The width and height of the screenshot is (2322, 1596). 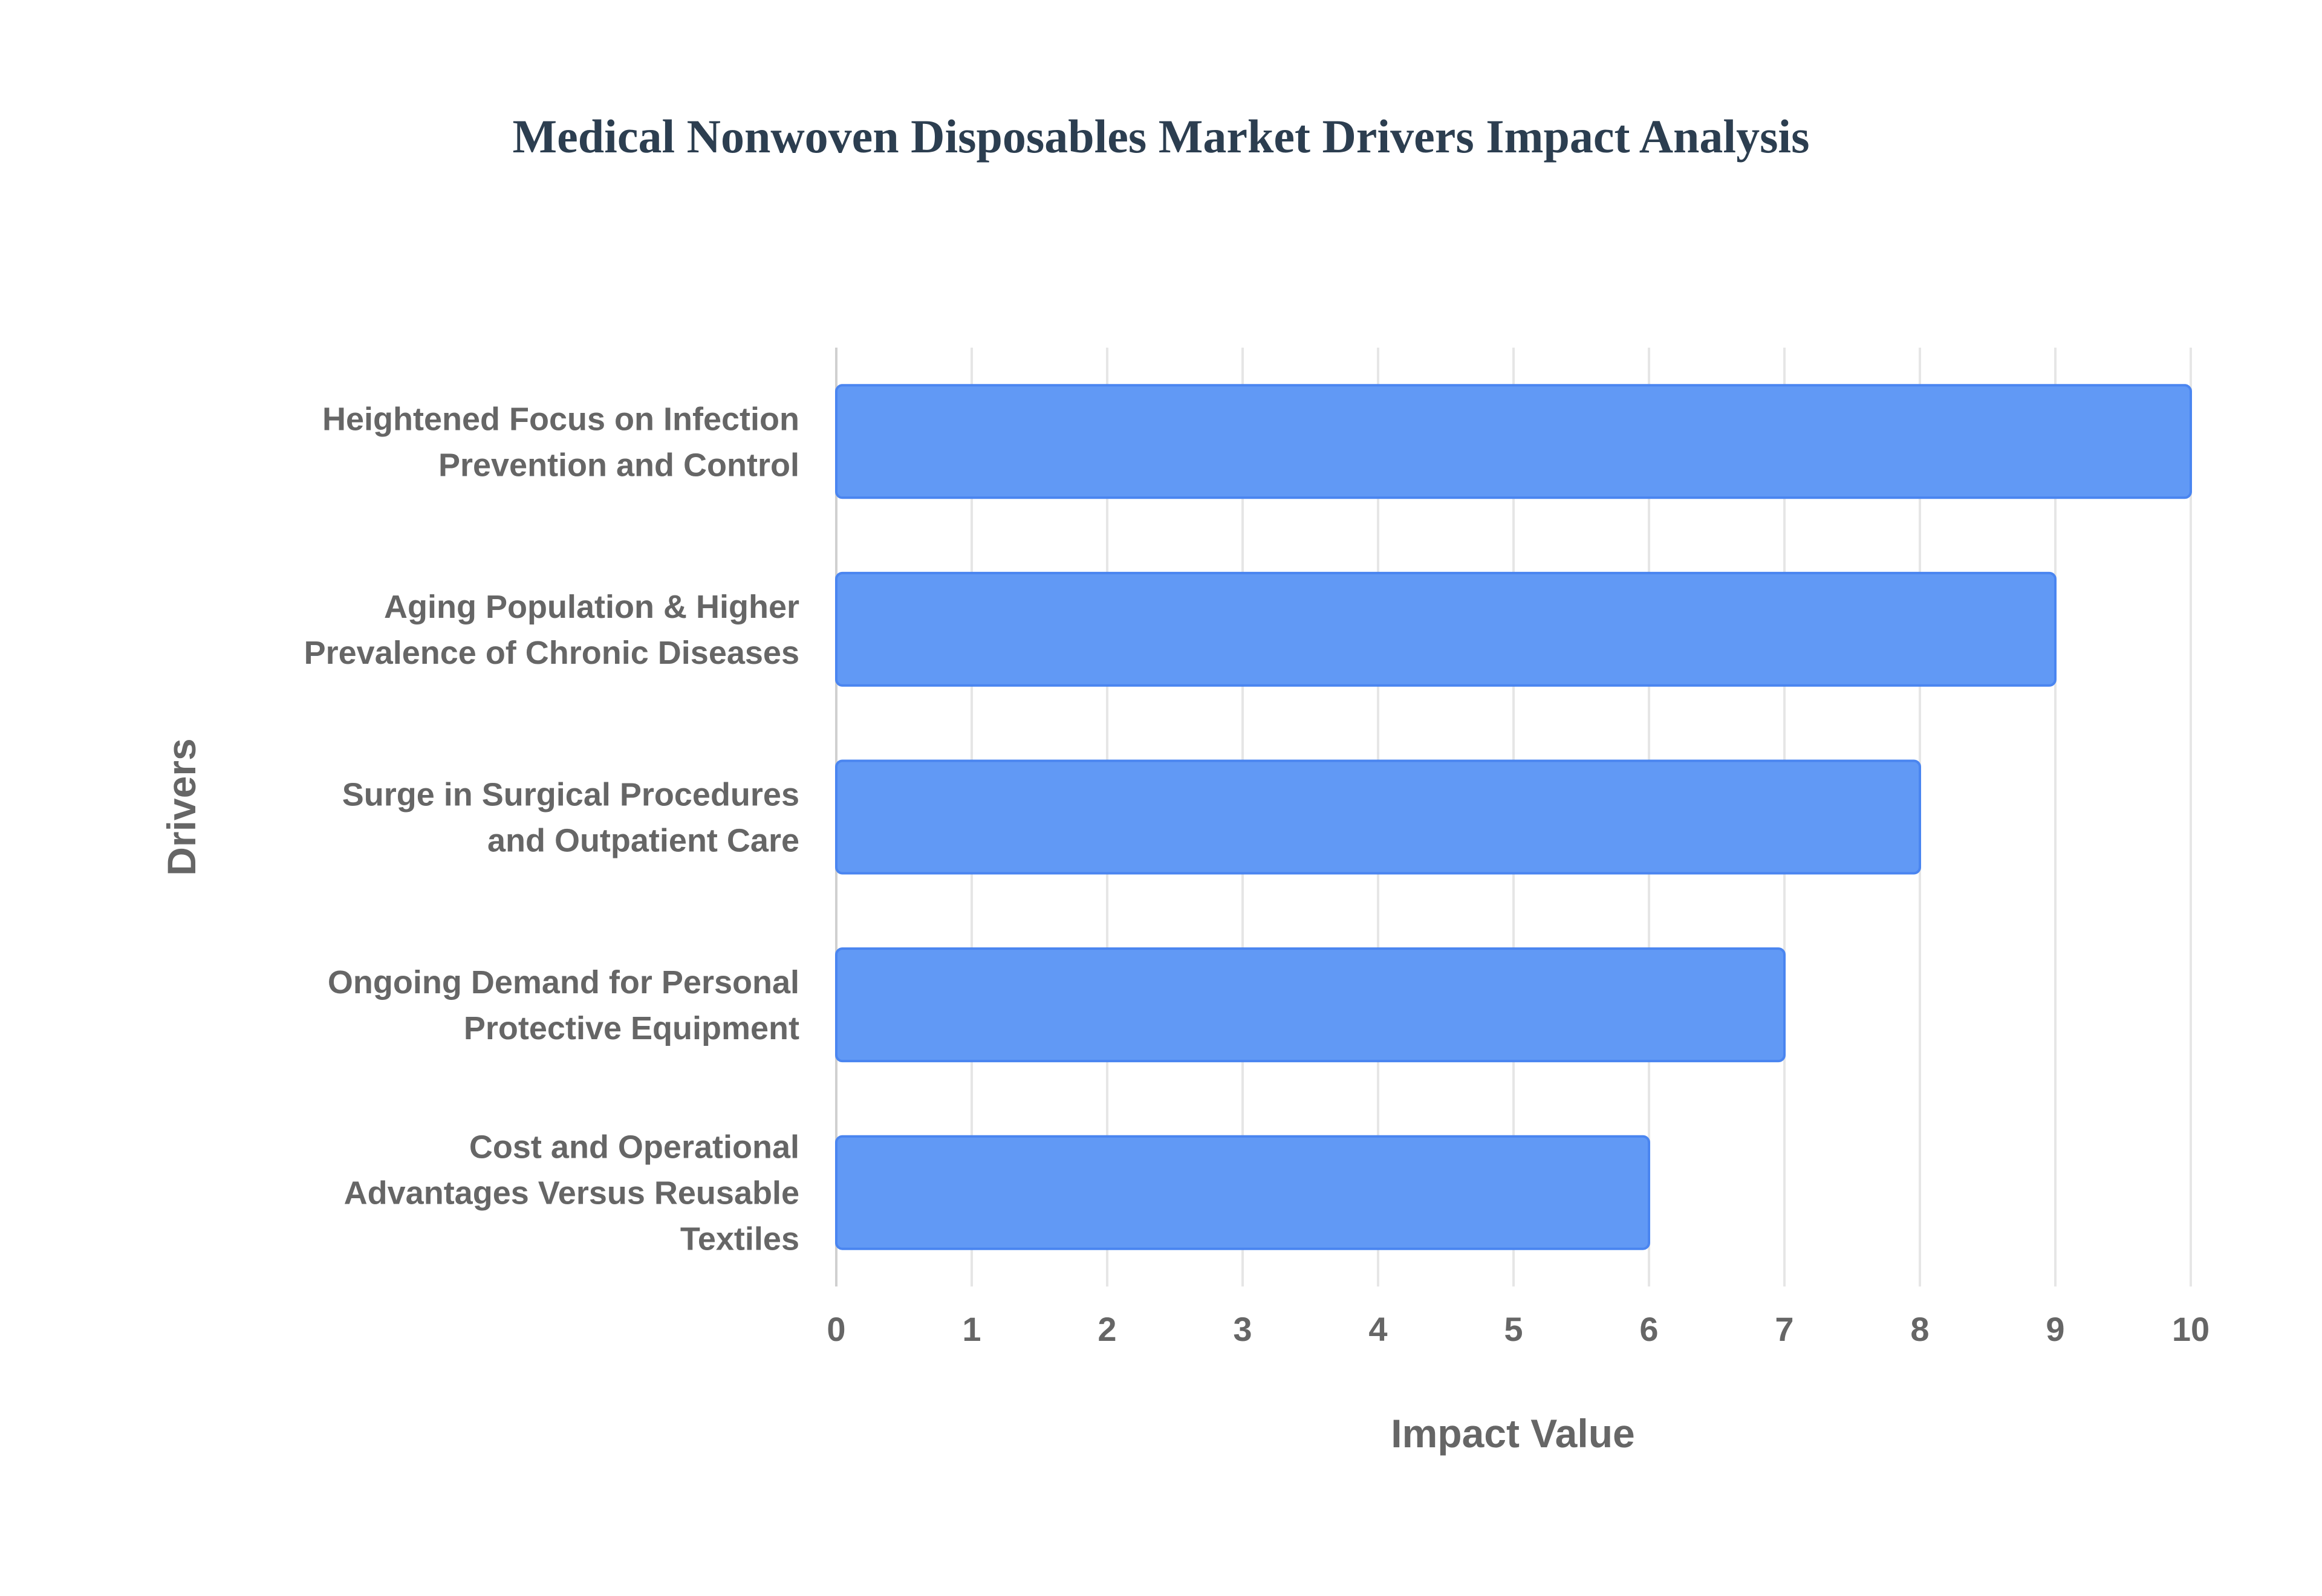 What do you see at coordinates (181, 807) in the screenshot?
I see `y-axis-title: Drivers` at bounding box center [181, 807].